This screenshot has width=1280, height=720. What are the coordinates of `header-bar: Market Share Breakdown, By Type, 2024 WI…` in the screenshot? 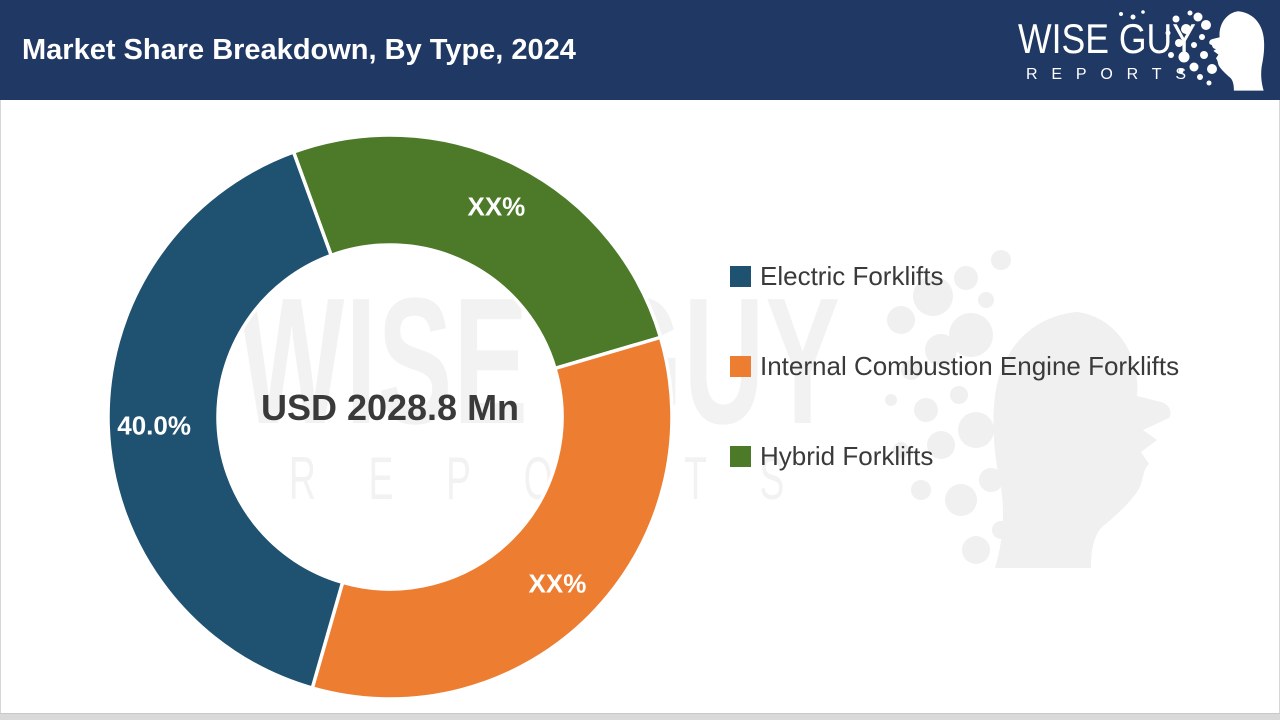 It's located at (640, 50).